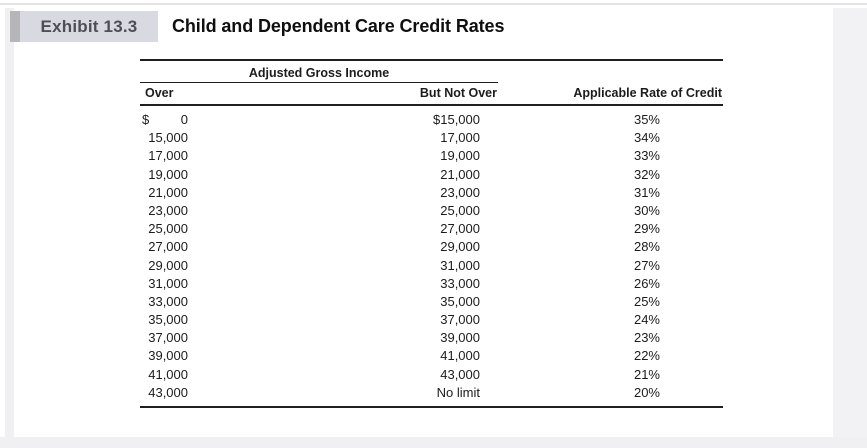 The image size is (867, 448). Describe the element at coordinates (168, 229) in the screenshot. I see `over-amount: 25,000` at that location.